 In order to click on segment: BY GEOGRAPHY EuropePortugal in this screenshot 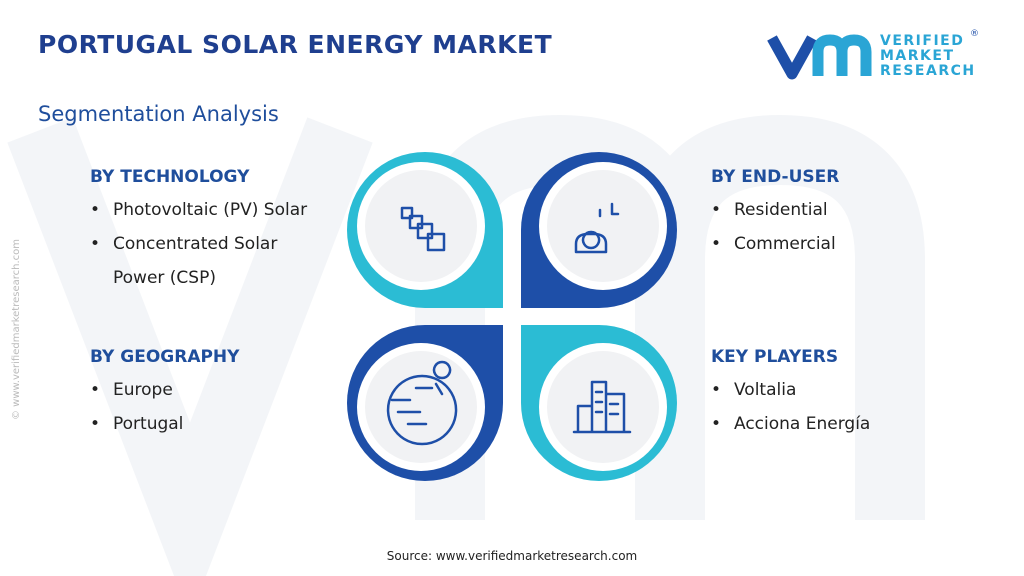, I will do `click(205, 394)`.